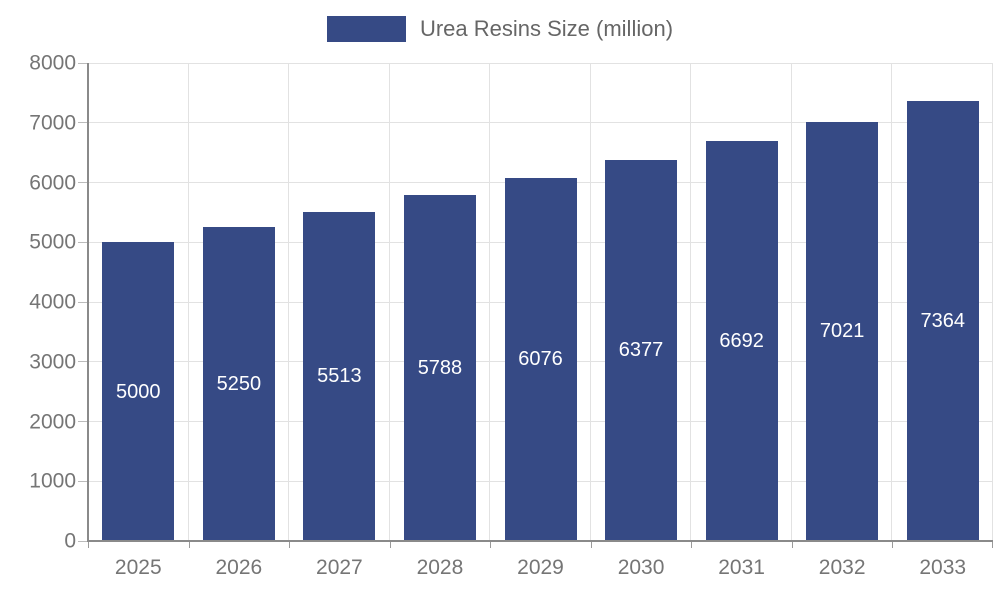  What do you see at coordinates (138, 567) in the screenshot?
I see `x-tick-label: 2025` at bounding box center [138, 567].